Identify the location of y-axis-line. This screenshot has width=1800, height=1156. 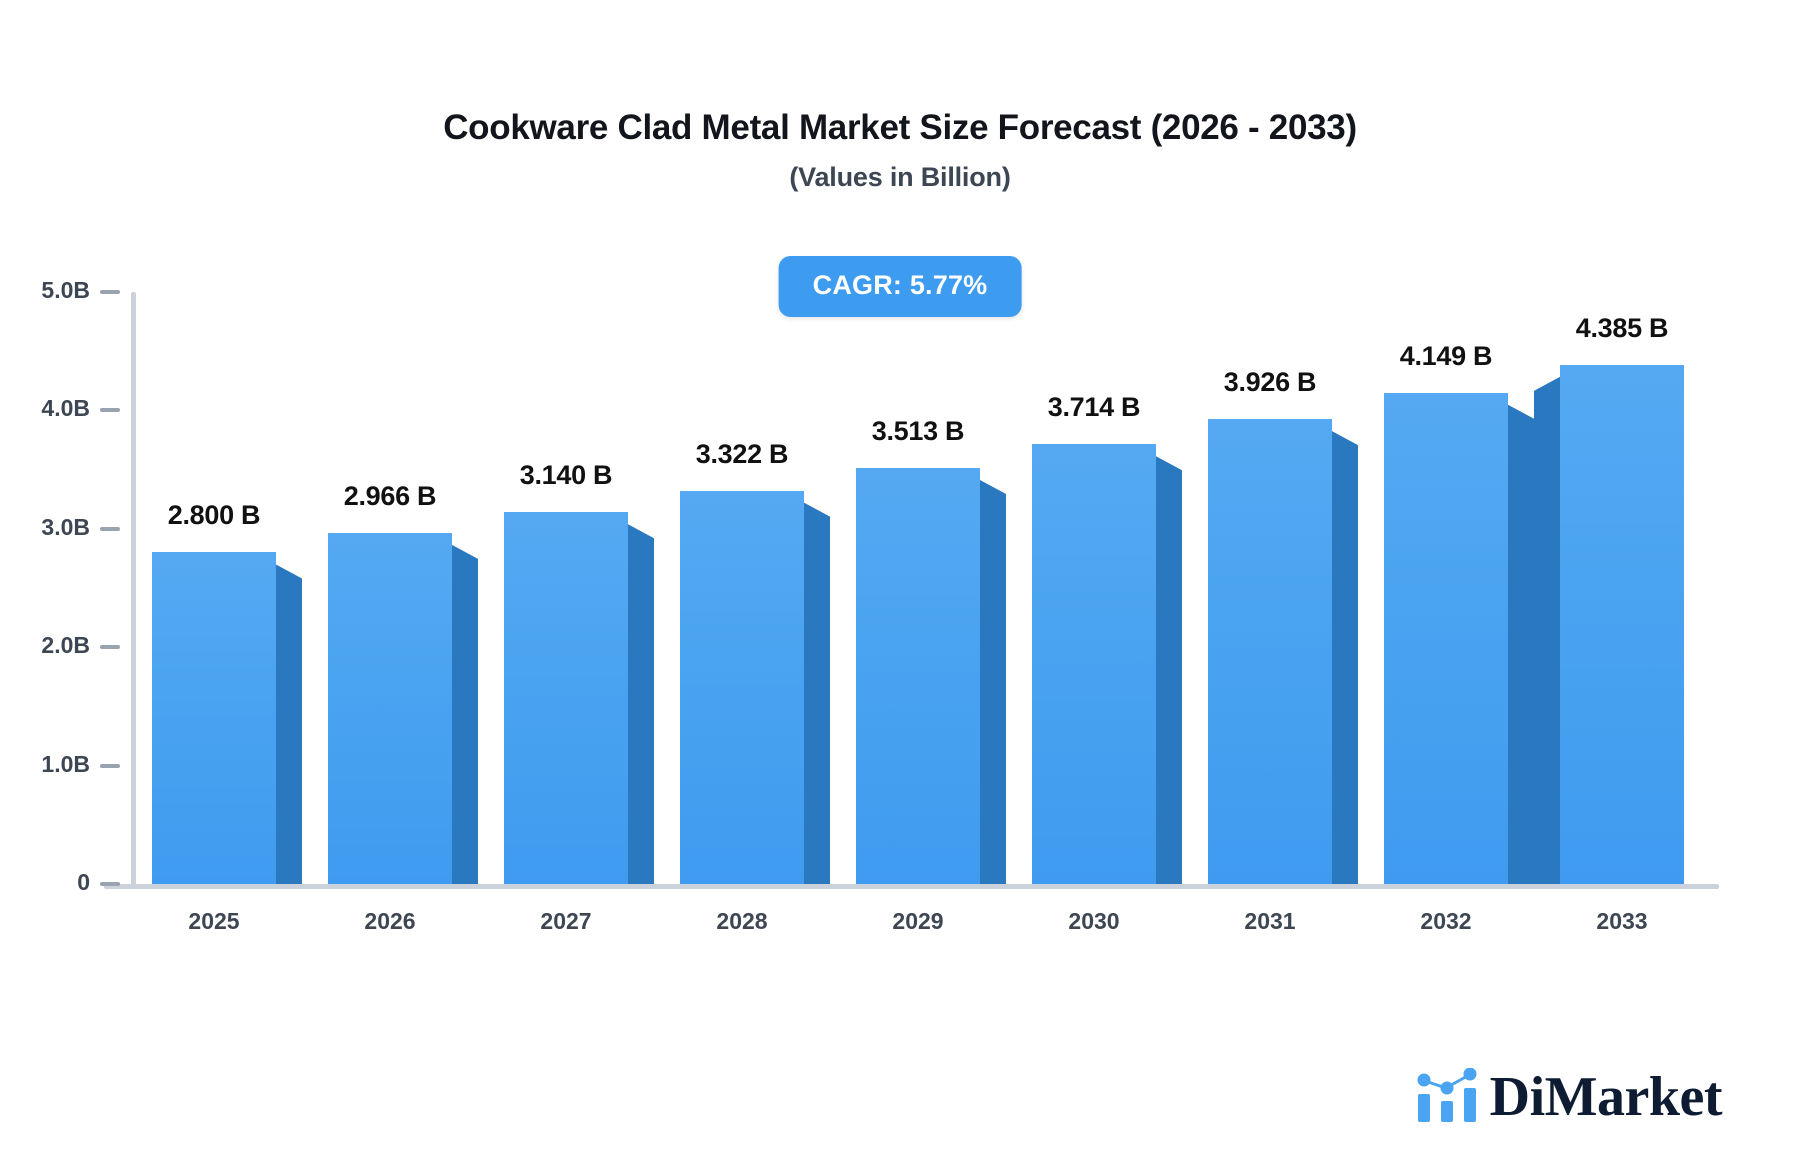
(133, 589).